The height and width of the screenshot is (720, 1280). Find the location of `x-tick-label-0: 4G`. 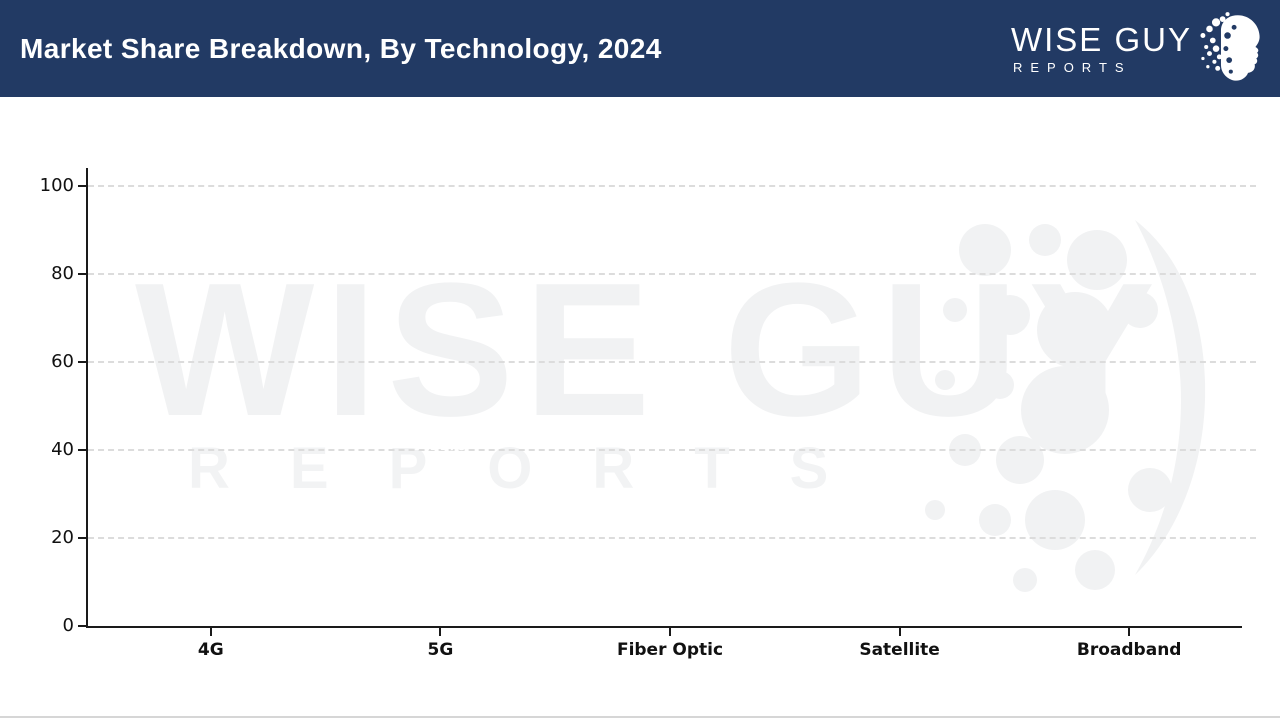

x-tick-label-0: 4G is located at coordinates (210, 650).